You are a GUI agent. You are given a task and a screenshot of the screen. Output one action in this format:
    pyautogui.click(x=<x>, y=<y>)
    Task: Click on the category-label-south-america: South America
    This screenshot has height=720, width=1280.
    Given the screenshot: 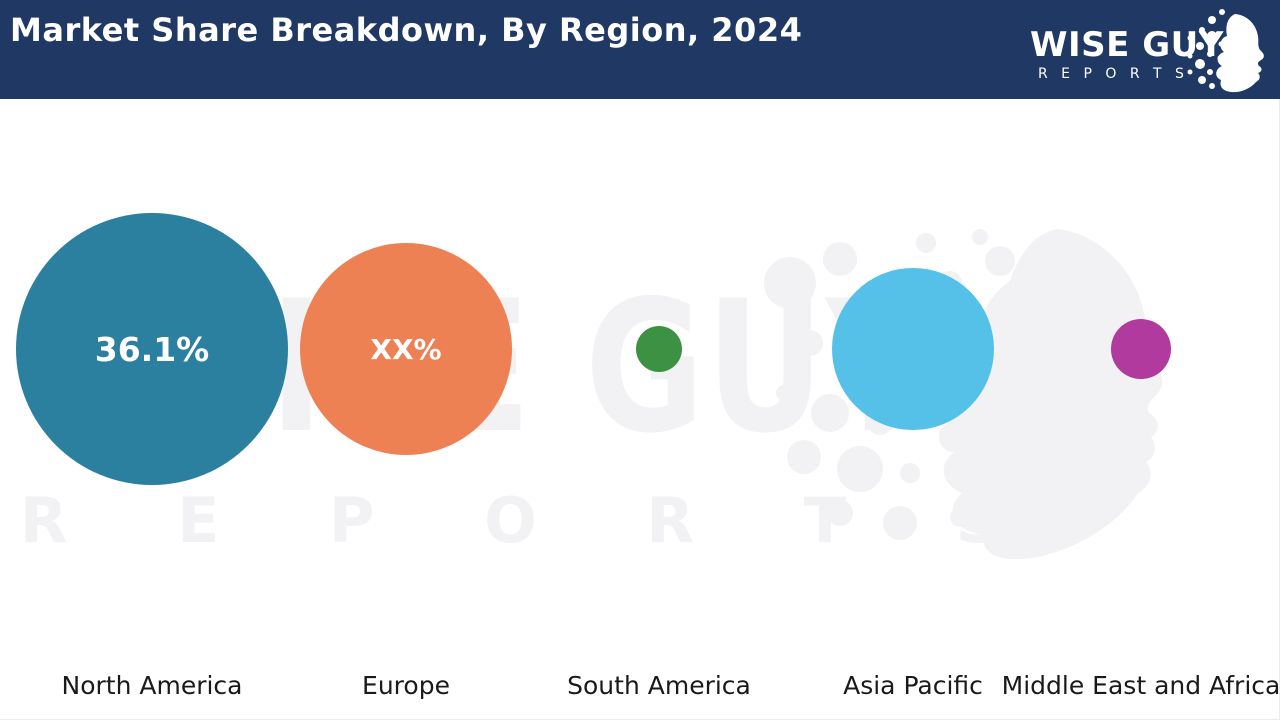 What is the action you would take?
    pyautogui.click(x=659, y=685)
    